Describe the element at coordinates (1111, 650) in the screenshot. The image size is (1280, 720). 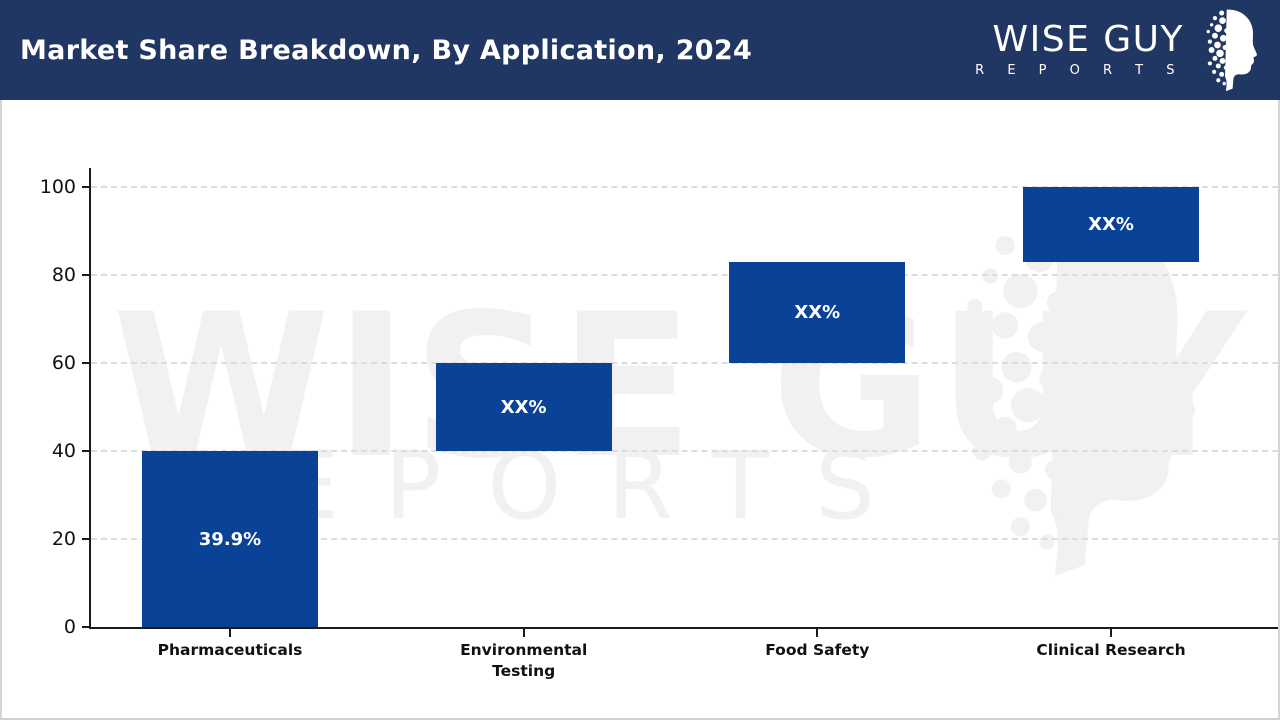
I see `x-axis-category-label: Clinical Research` at that location.